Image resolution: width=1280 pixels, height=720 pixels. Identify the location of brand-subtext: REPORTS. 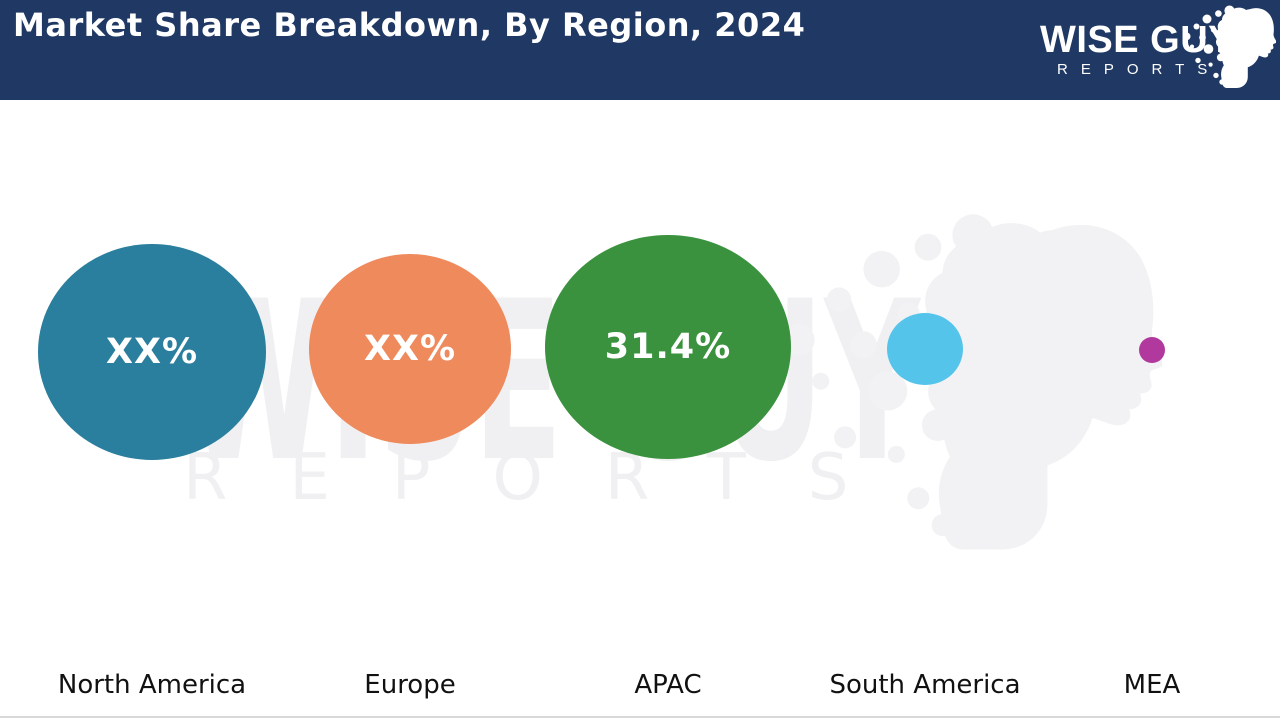
(1139, 69).